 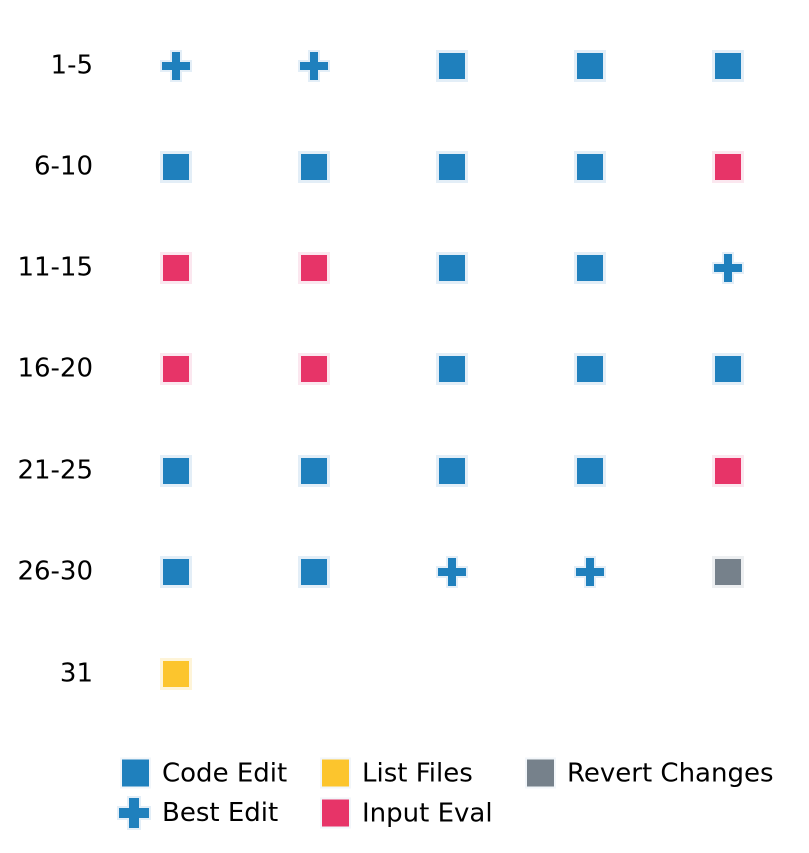 I want to click on row-label: 21-25, so click(x=55, y=470).